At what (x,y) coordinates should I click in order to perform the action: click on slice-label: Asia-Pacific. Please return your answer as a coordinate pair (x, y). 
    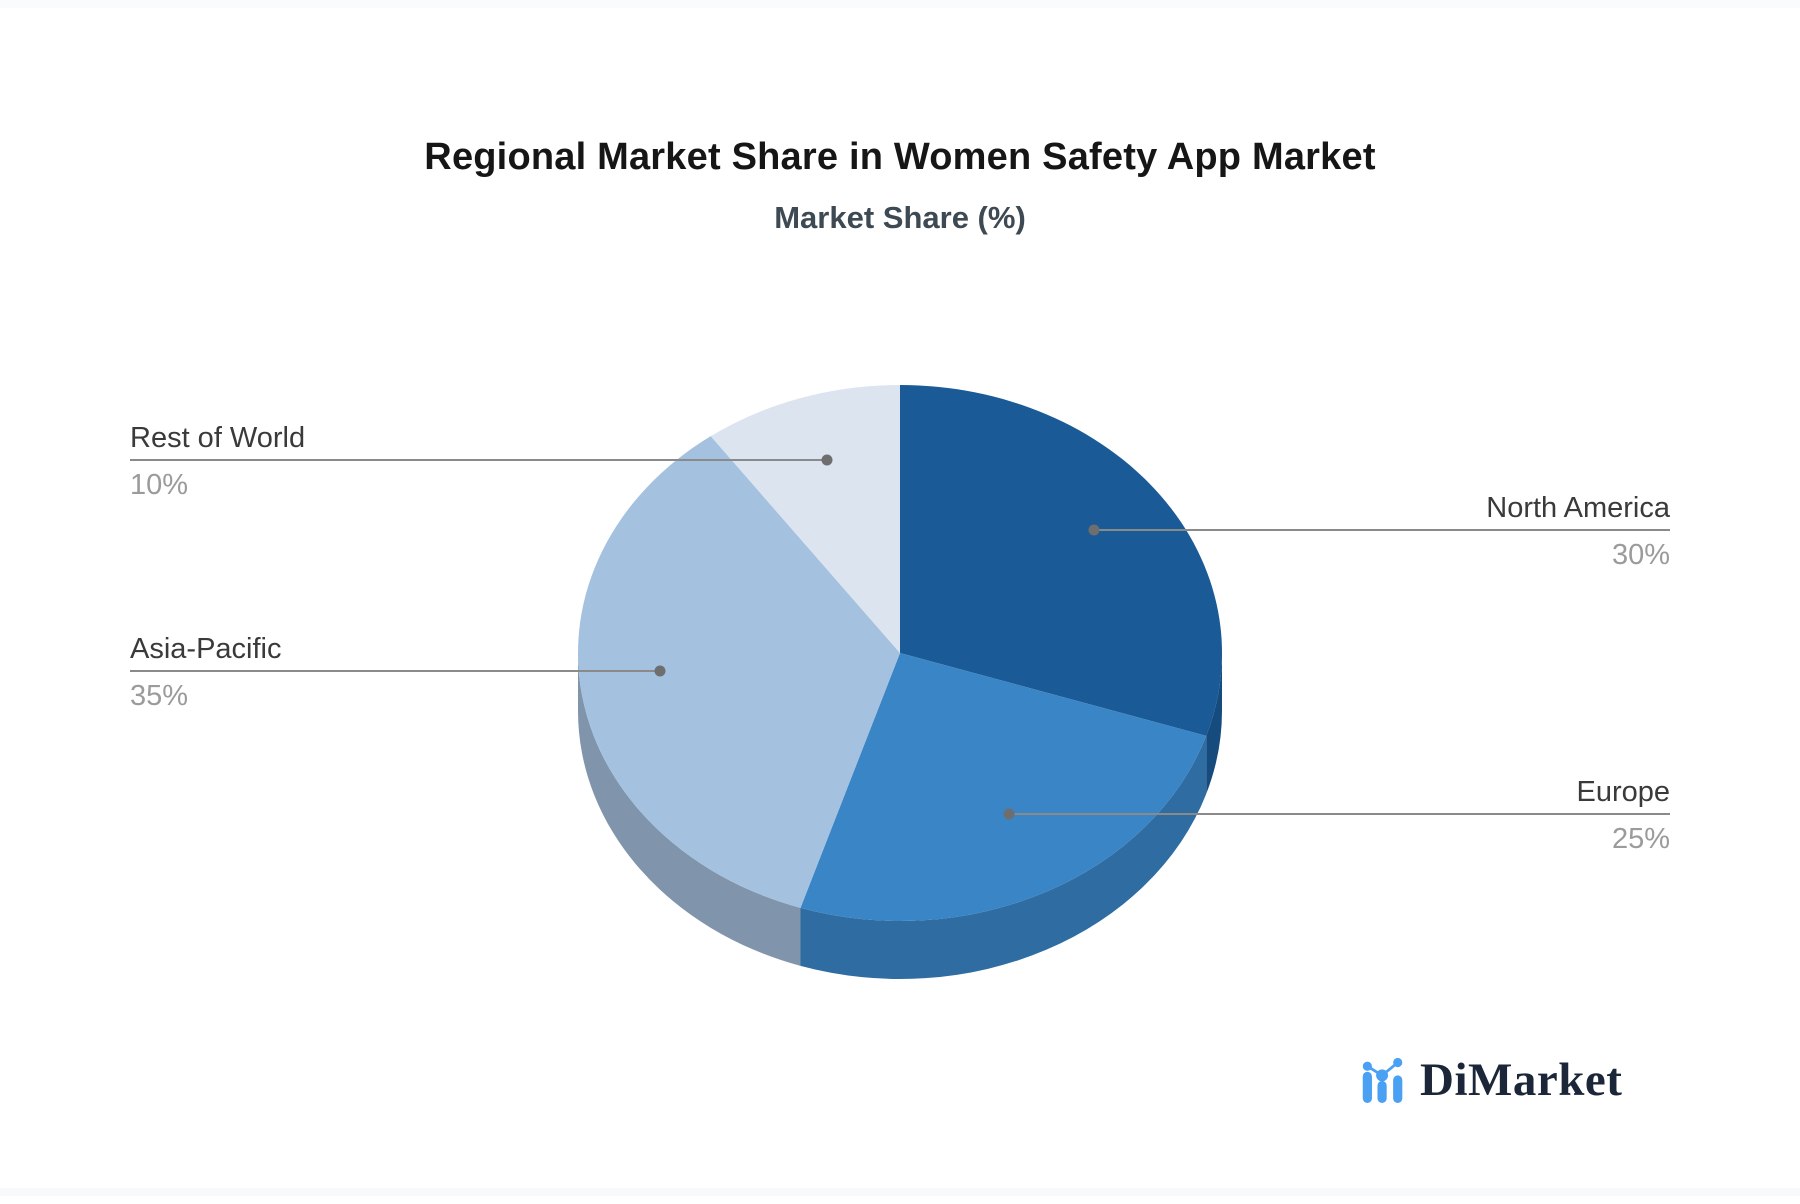
    Looking at the image, I should click on (206, 649).